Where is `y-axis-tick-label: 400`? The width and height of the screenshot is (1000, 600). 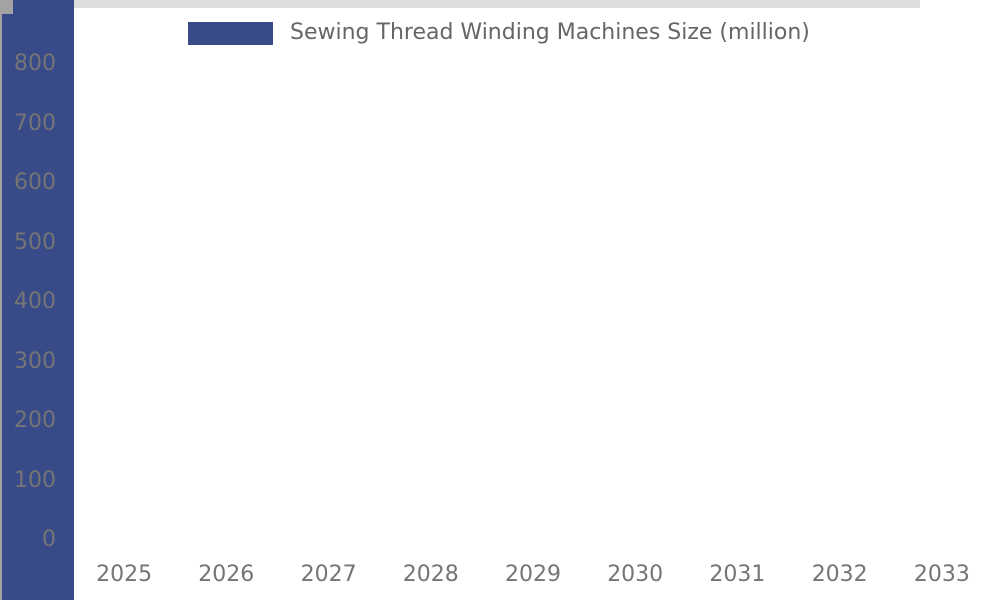
y-axis-tick-label: 400 is located at coordinates (35, 301).